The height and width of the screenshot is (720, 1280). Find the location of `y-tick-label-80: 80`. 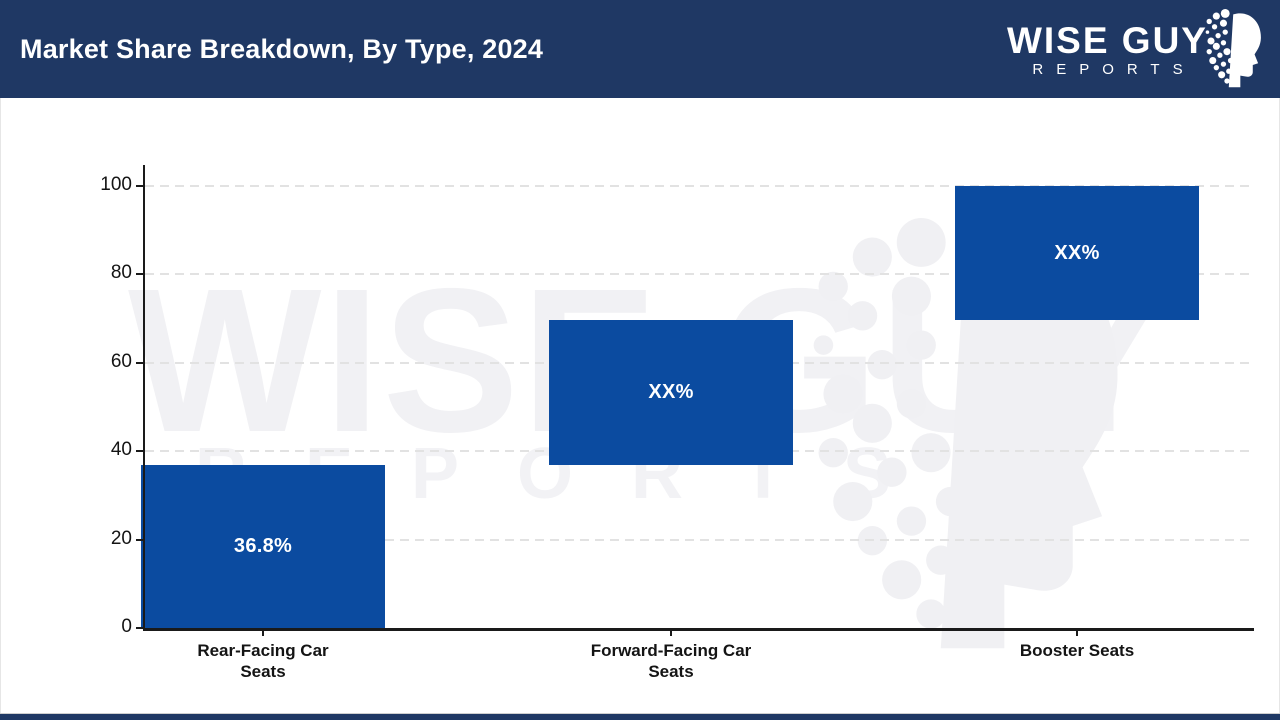

y-tick-label-80: 80 is located at coordinates (121, 273).